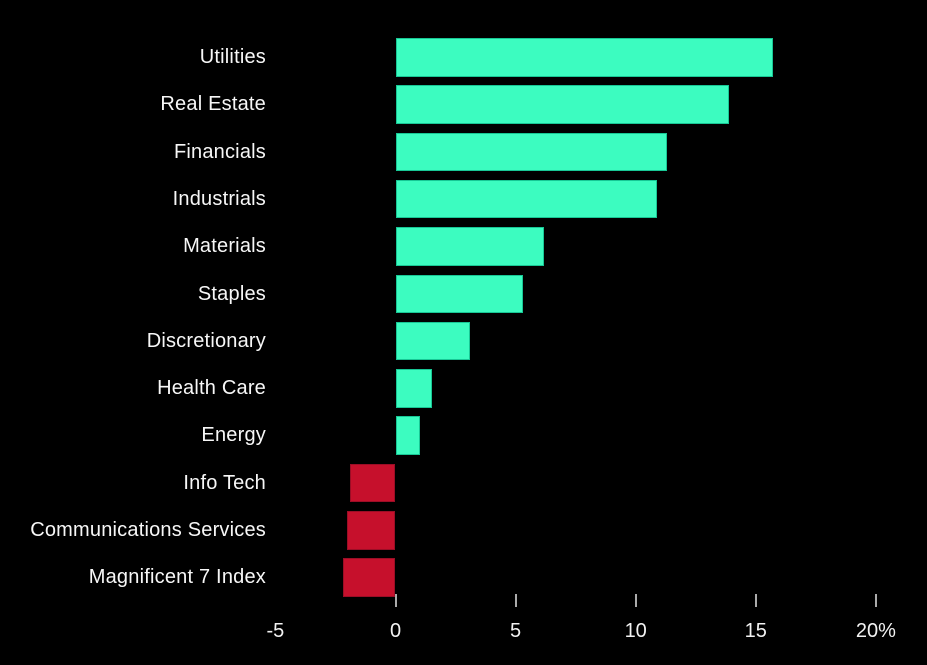 The width and height of the screenshot is (927, 665). I want to click on category-label-financials: Financials, so click(219, 151).